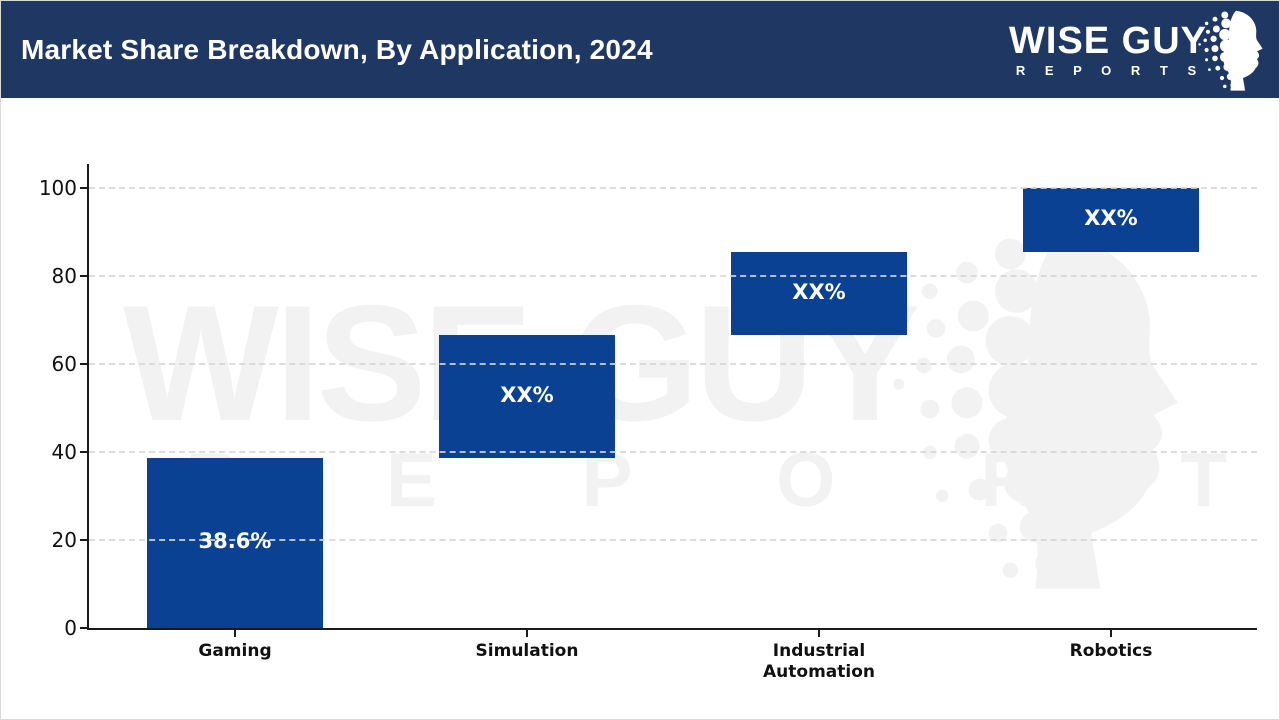 The width and height of the screenshot is (1280, 720). What do you see at coordinates (1111, 651) in the screenshot?
I see `x-tick-label: Robotics` at bounding box center [1111, 651].